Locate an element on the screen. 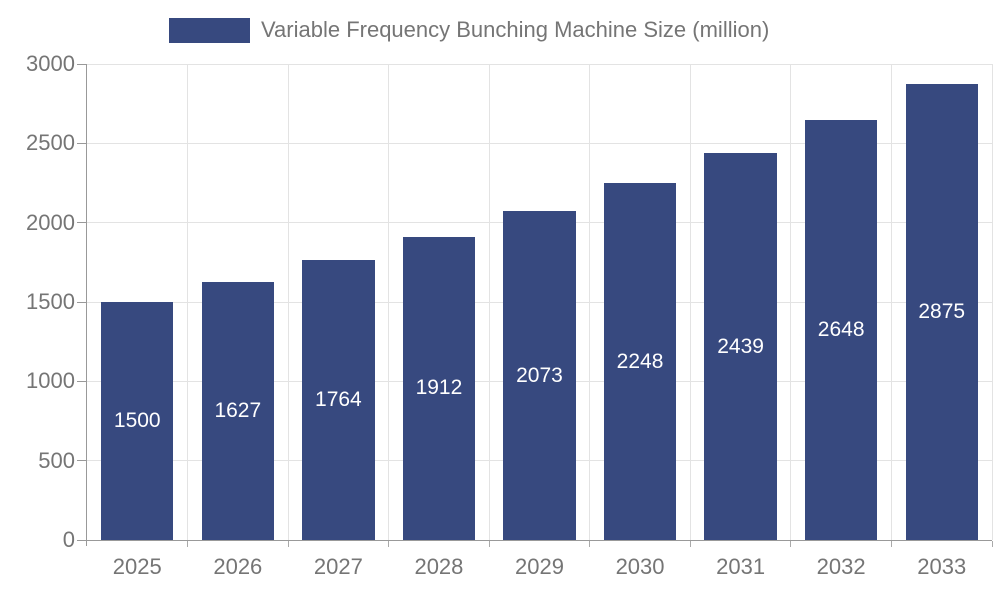 This screenshot has width=1000, height=600. x-axis-label: 2029 is located at coordinates (539, 566).